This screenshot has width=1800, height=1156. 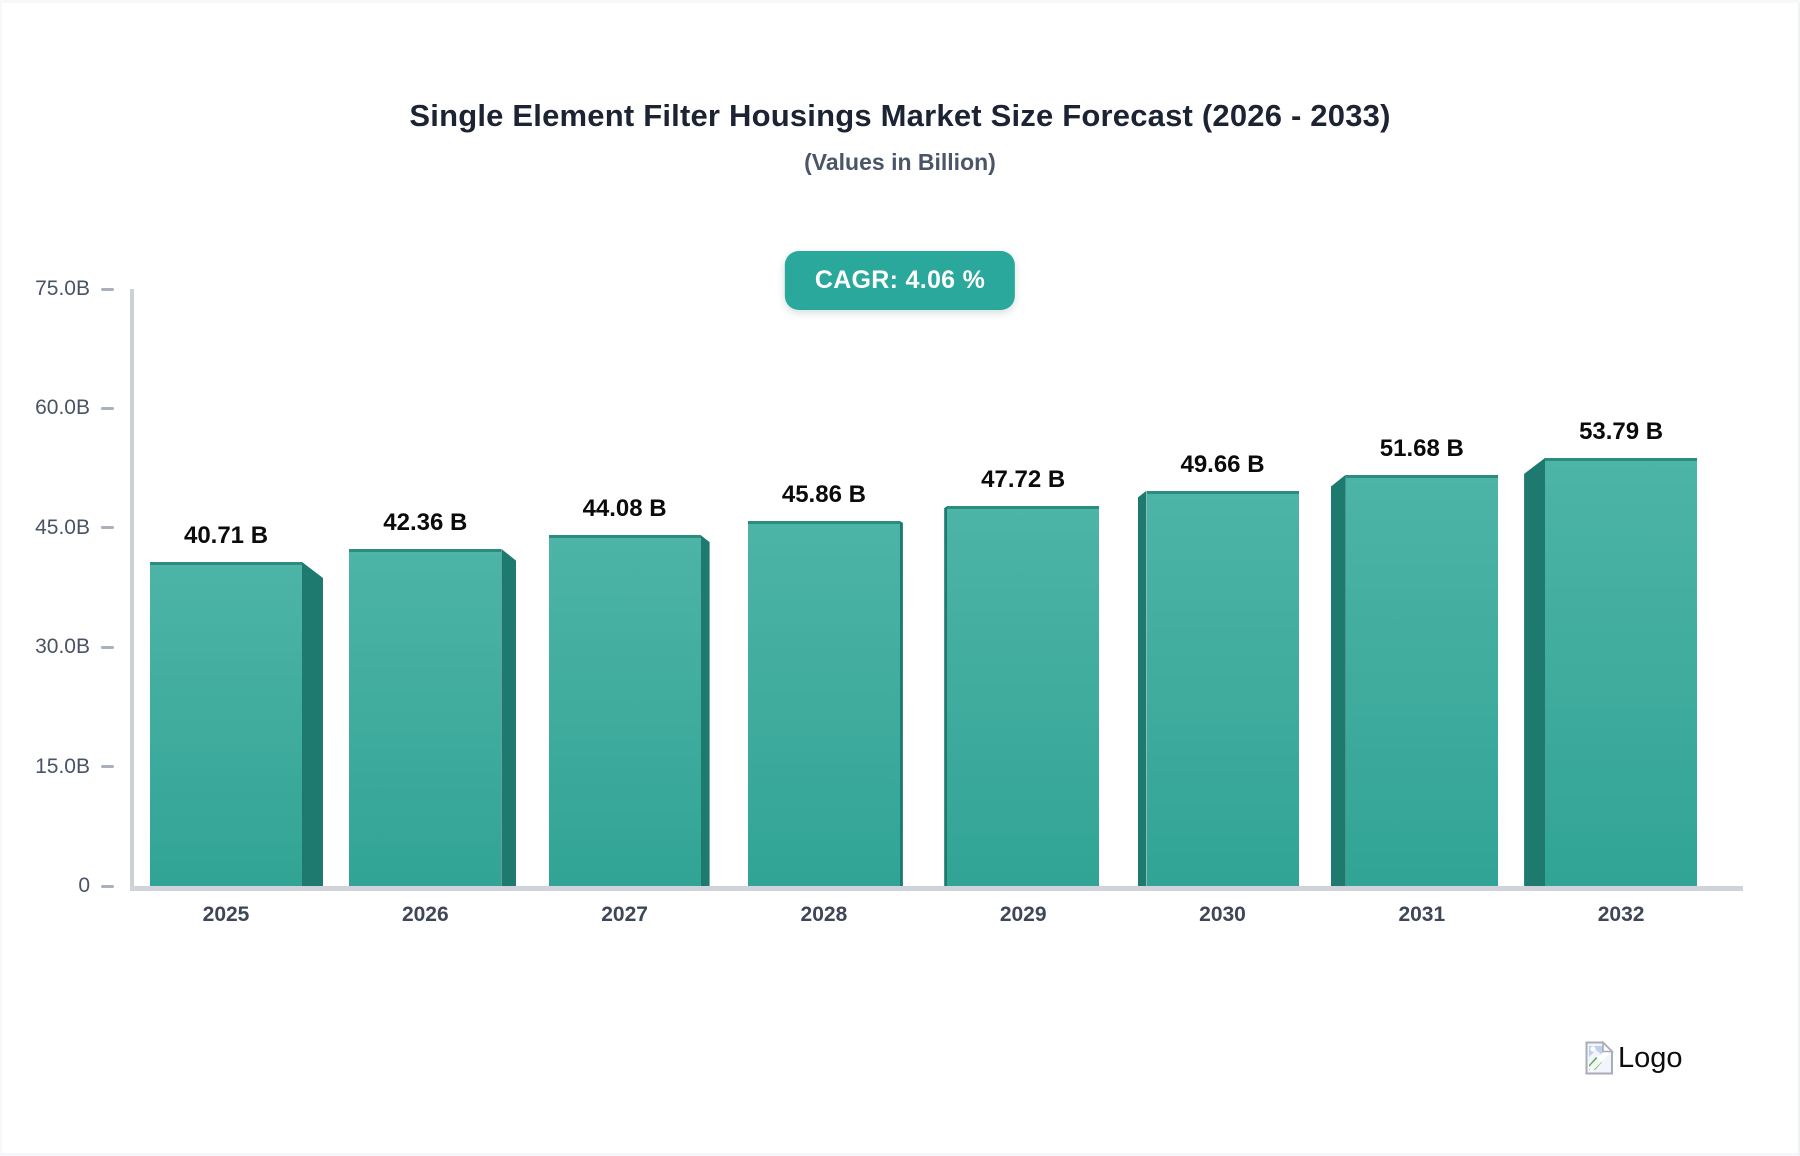 I want to click on bar-value-label: 47.72 B, so click(x=1023, y=480).